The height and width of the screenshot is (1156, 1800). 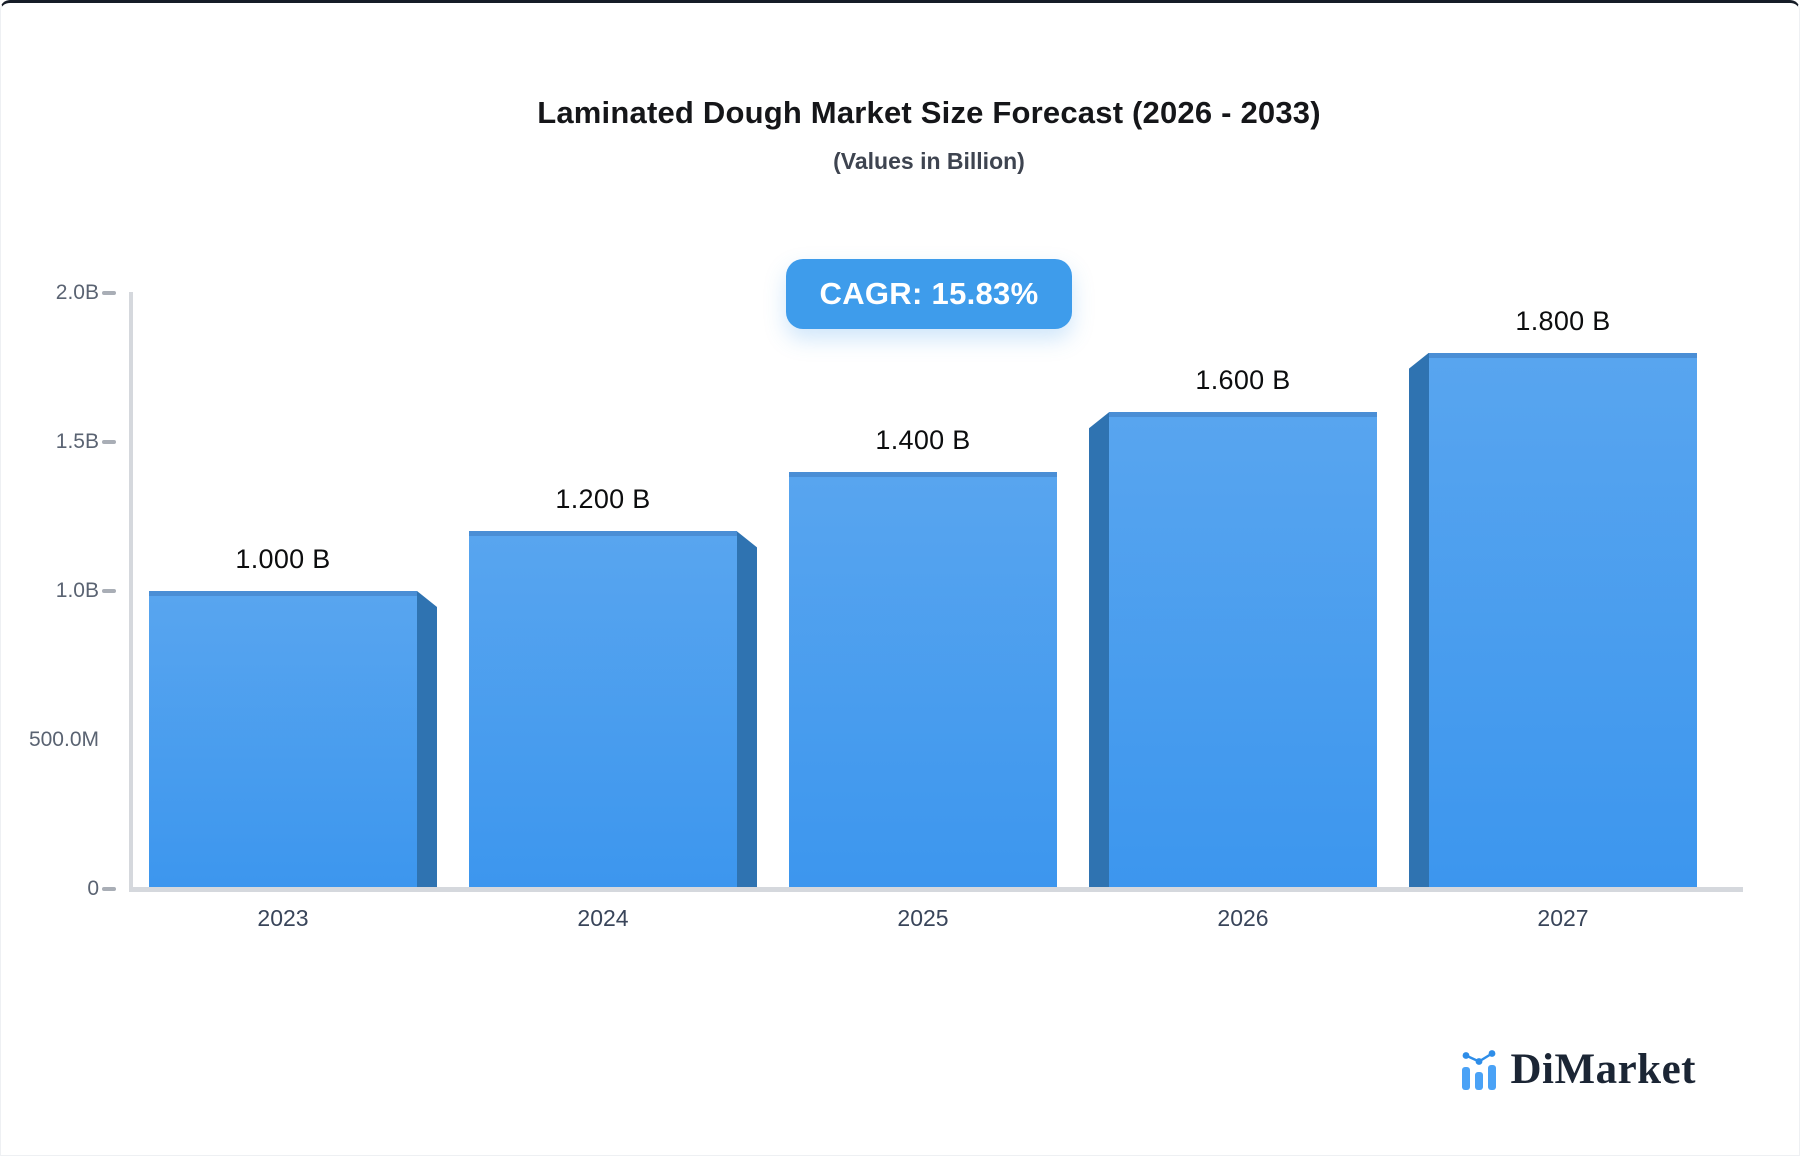 I want to click on bar-2026, so click(x=1243, y=651).